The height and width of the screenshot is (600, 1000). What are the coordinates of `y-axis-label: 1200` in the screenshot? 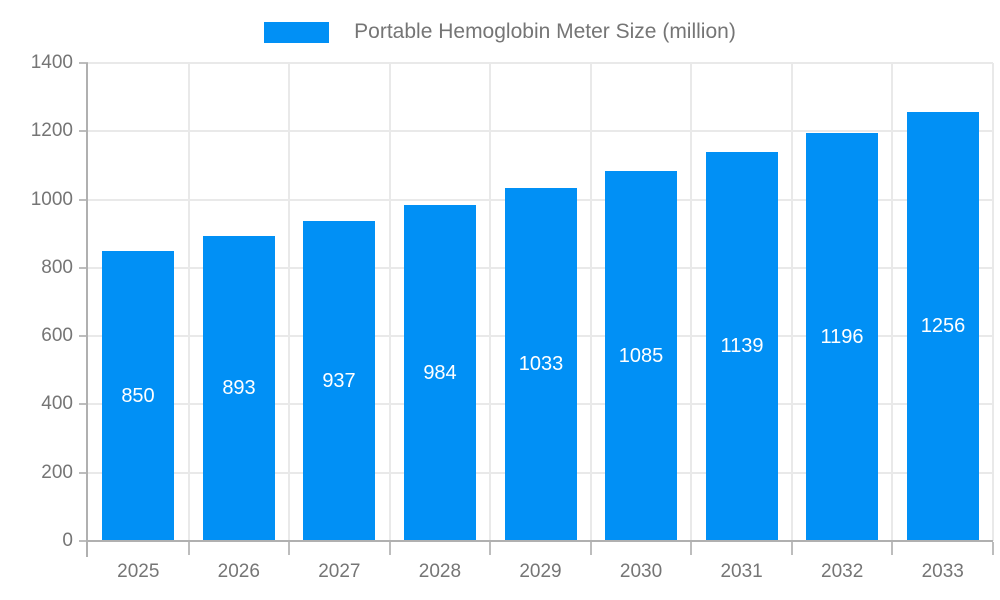 It's located at (51, 131).